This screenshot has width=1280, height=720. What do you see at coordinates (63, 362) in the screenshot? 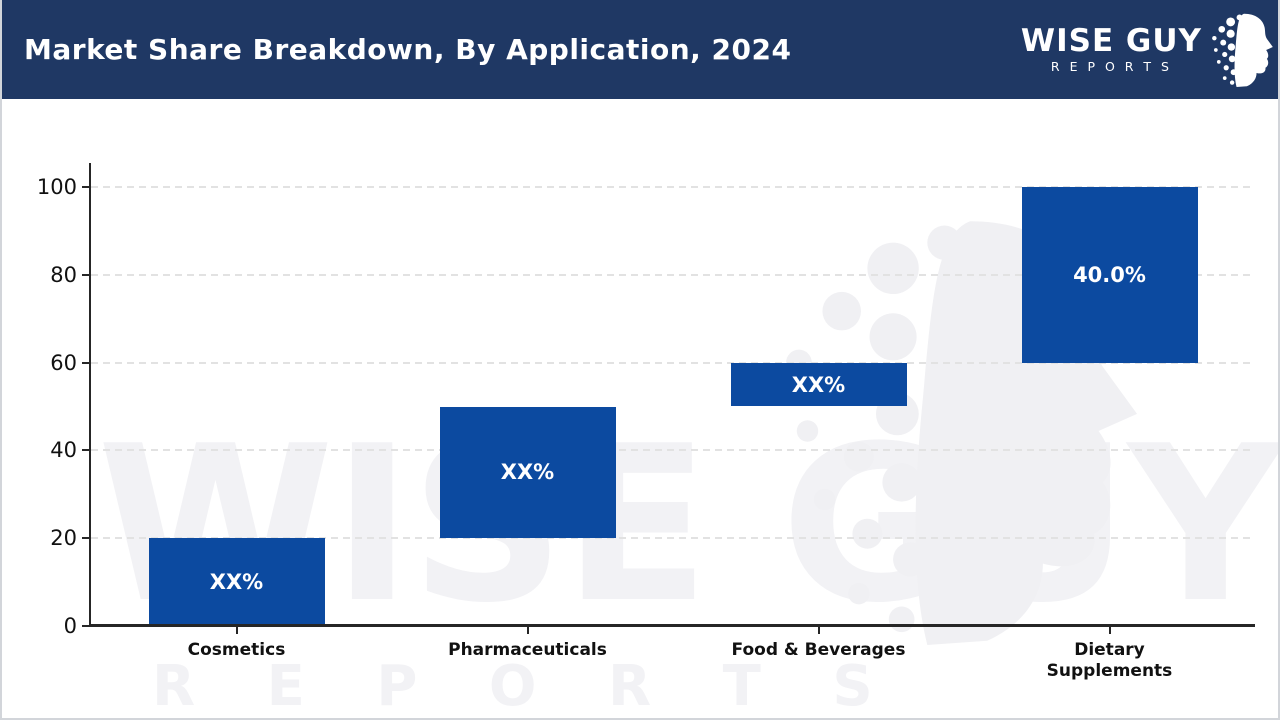
I see `y-tick-label: 60` at bounding box center [63, 362].